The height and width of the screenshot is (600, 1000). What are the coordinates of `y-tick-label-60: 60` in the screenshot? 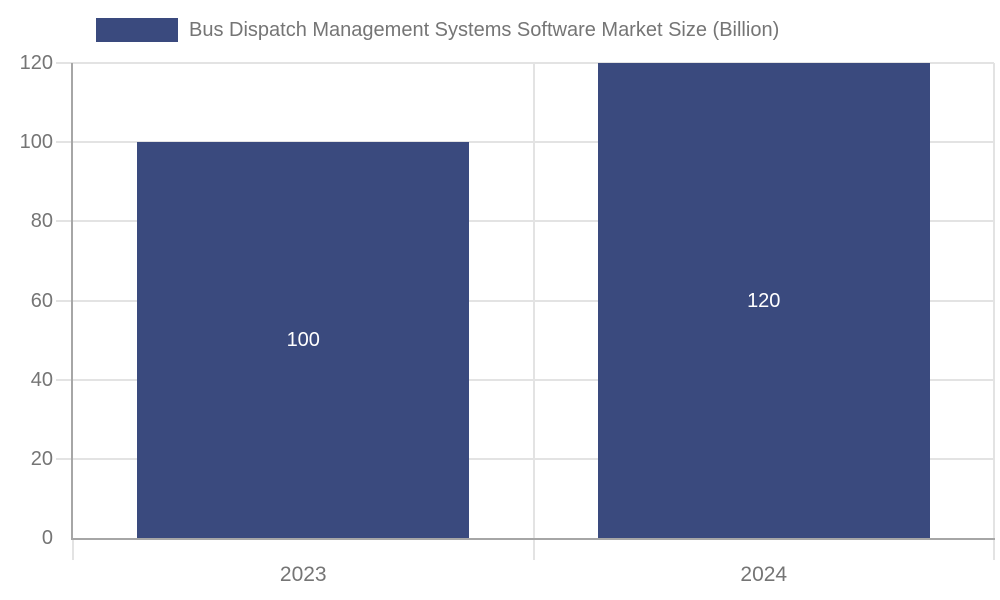 It's located at (41, 300).